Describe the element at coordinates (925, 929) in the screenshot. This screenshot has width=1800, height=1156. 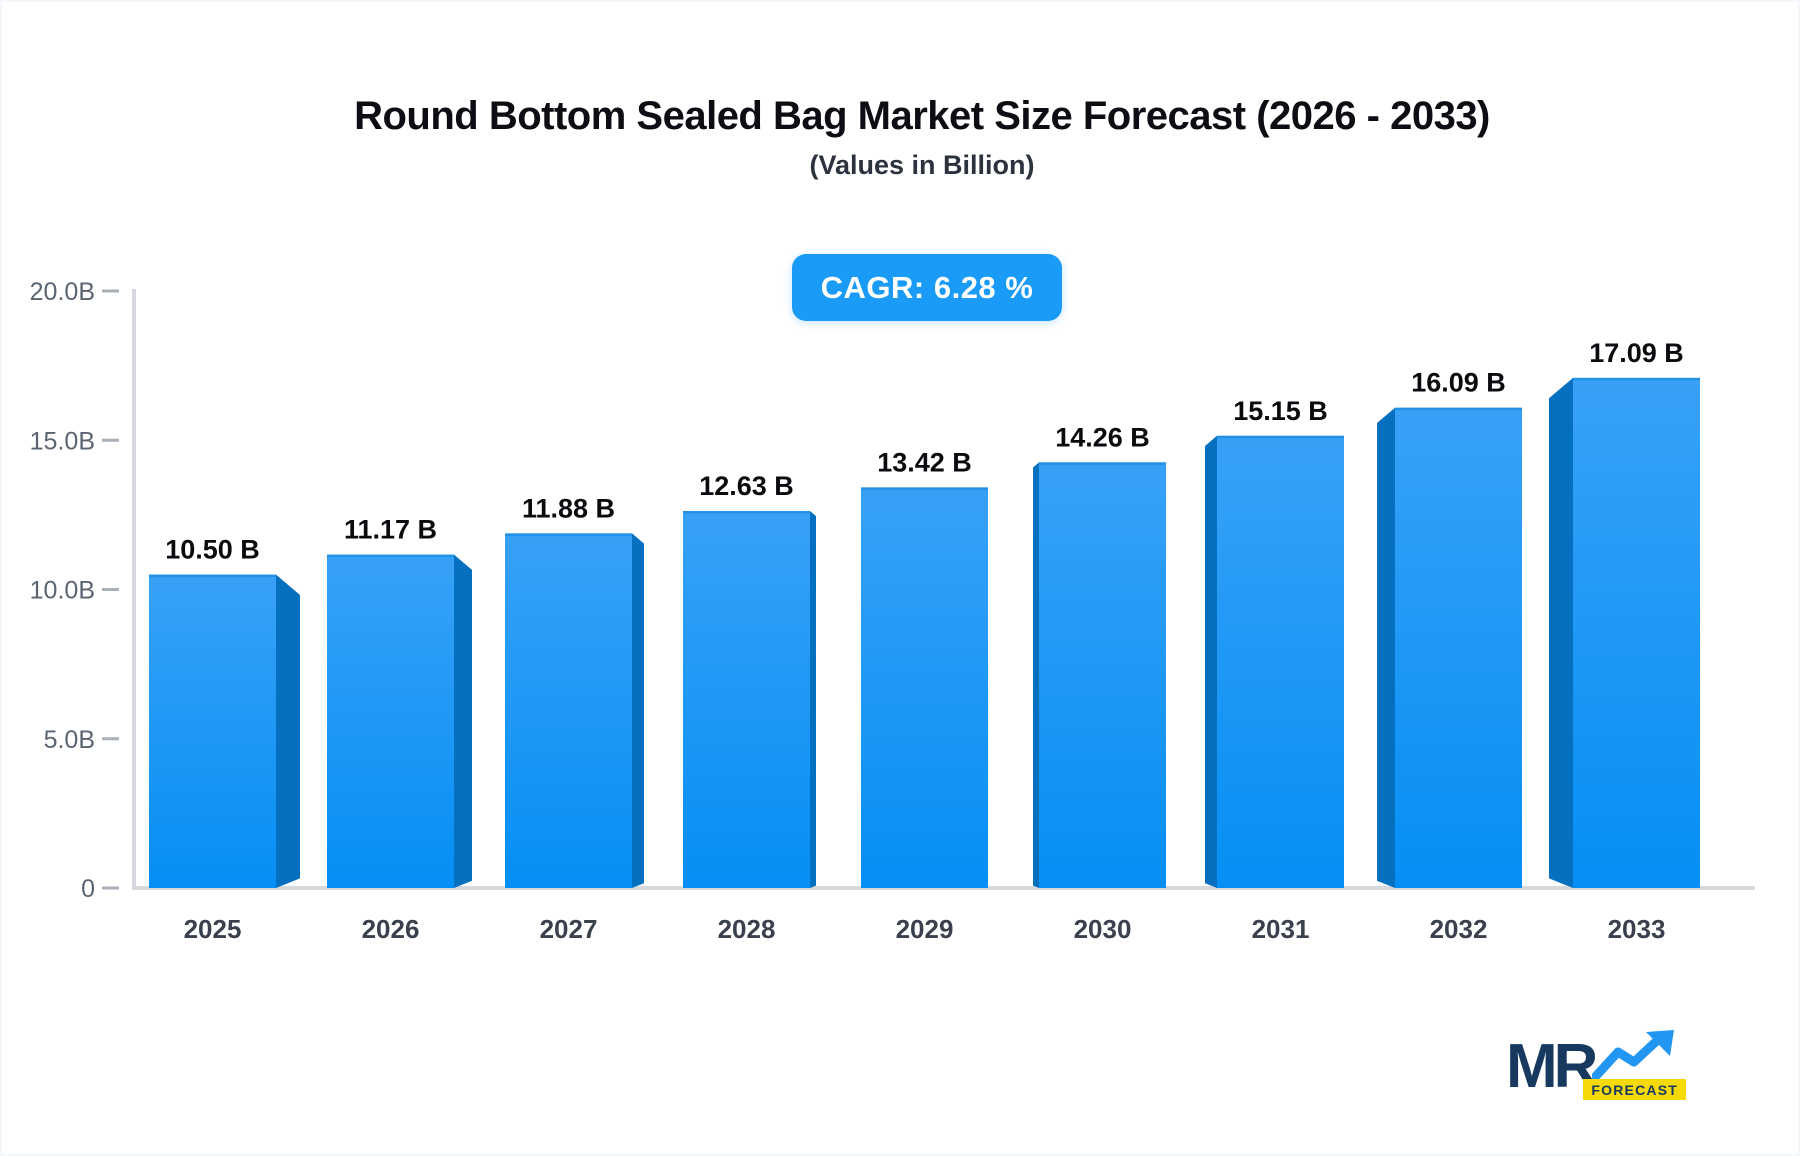
I see `x-axis-year-label: 2029` at that location.